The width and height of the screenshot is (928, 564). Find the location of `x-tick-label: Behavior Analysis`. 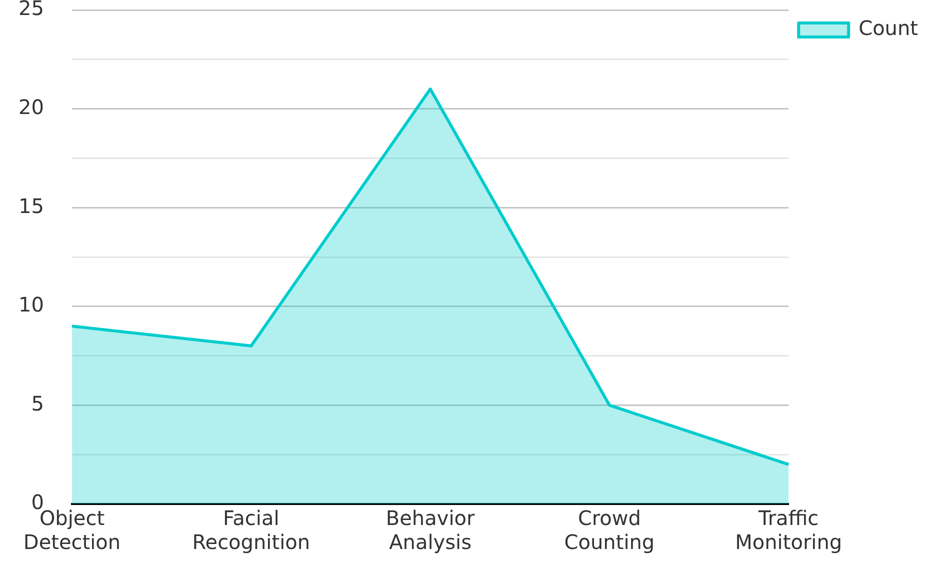

x-tick-label: Behavior Analysis is located at coordinates (431, 530).